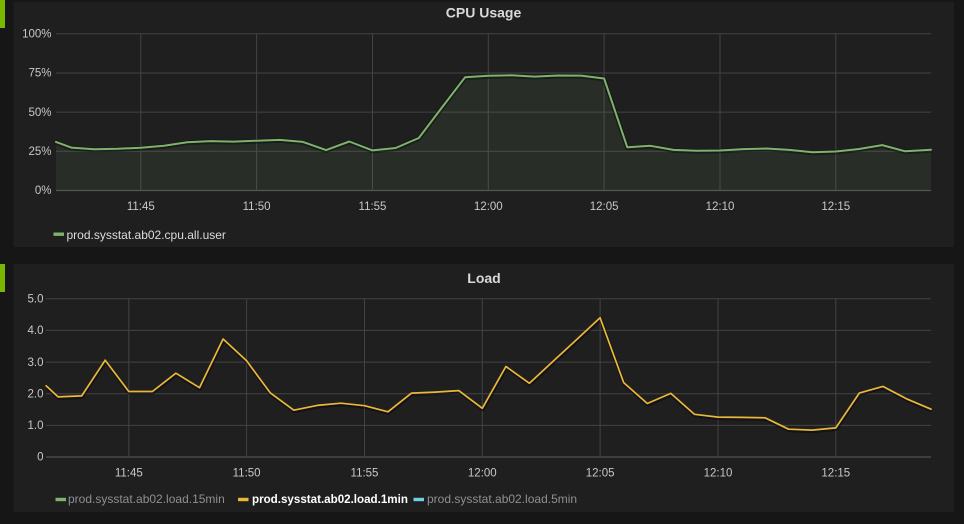  I want to click on svg-text: 75%, so click(39, 74).